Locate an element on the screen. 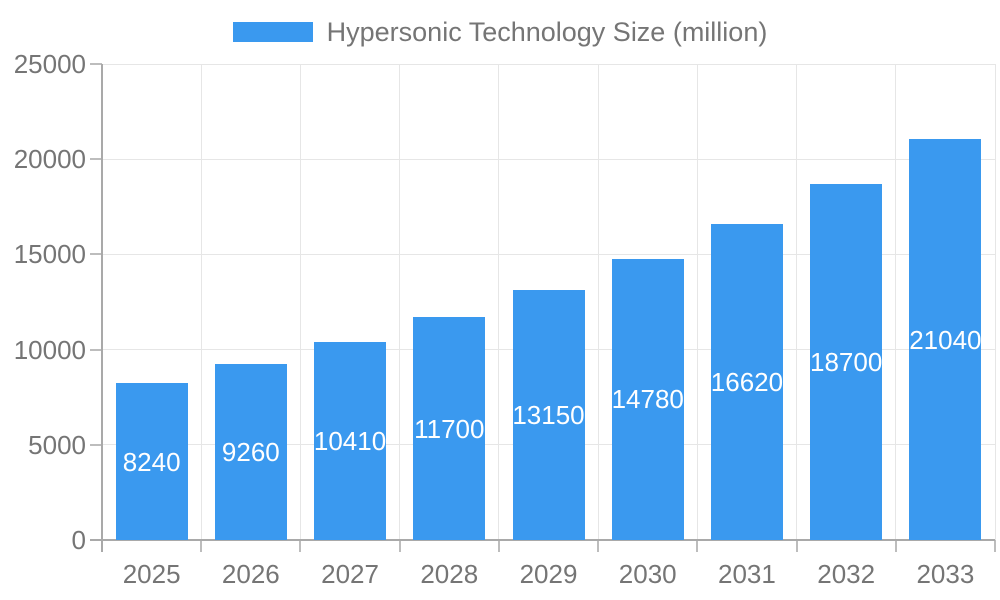 The height and width of the screenshot is (600, 1000). x-tick-label: 2030 is located at coordinates (647, 574).